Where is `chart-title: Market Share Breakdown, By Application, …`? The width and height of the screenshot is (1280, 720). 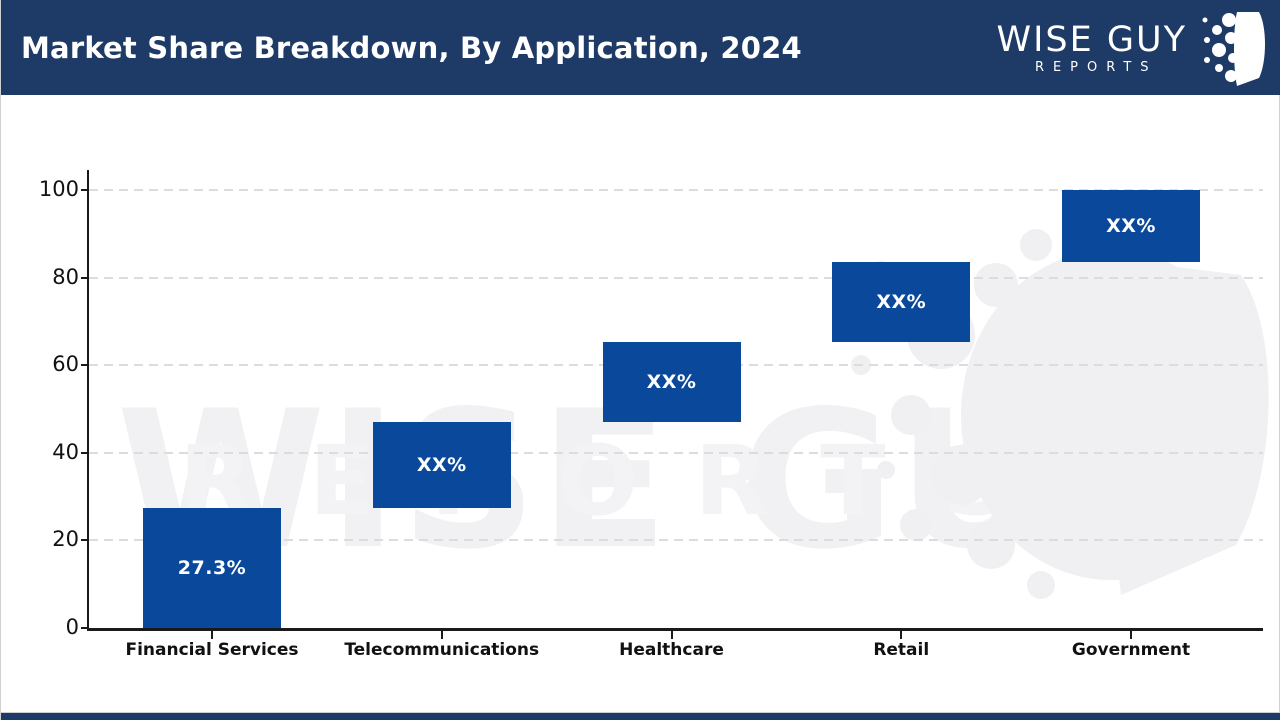
chart-title: Market Share Breakdown, By Application, … is located at coordinates (411, 47).